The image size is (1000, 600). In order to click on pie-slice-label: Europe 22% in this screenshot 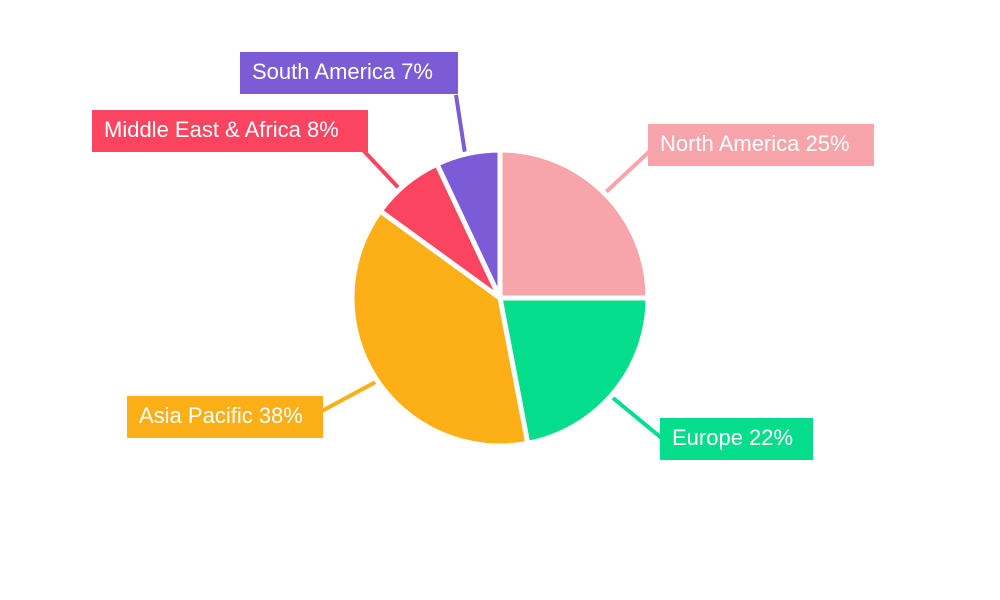, I will do `click(736, 439)`.